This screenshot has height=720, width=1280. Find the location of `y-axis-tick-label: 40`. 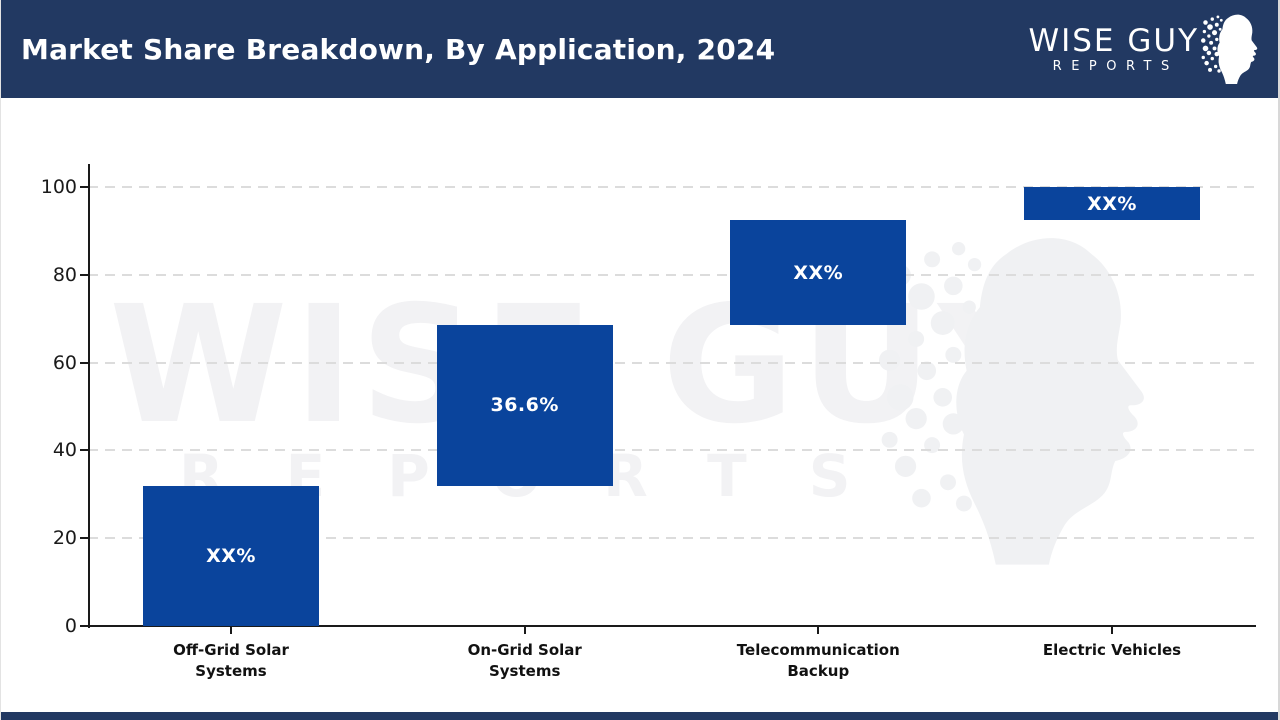

y-axis-tick-label: 40 is located at coordinates (64, 450).